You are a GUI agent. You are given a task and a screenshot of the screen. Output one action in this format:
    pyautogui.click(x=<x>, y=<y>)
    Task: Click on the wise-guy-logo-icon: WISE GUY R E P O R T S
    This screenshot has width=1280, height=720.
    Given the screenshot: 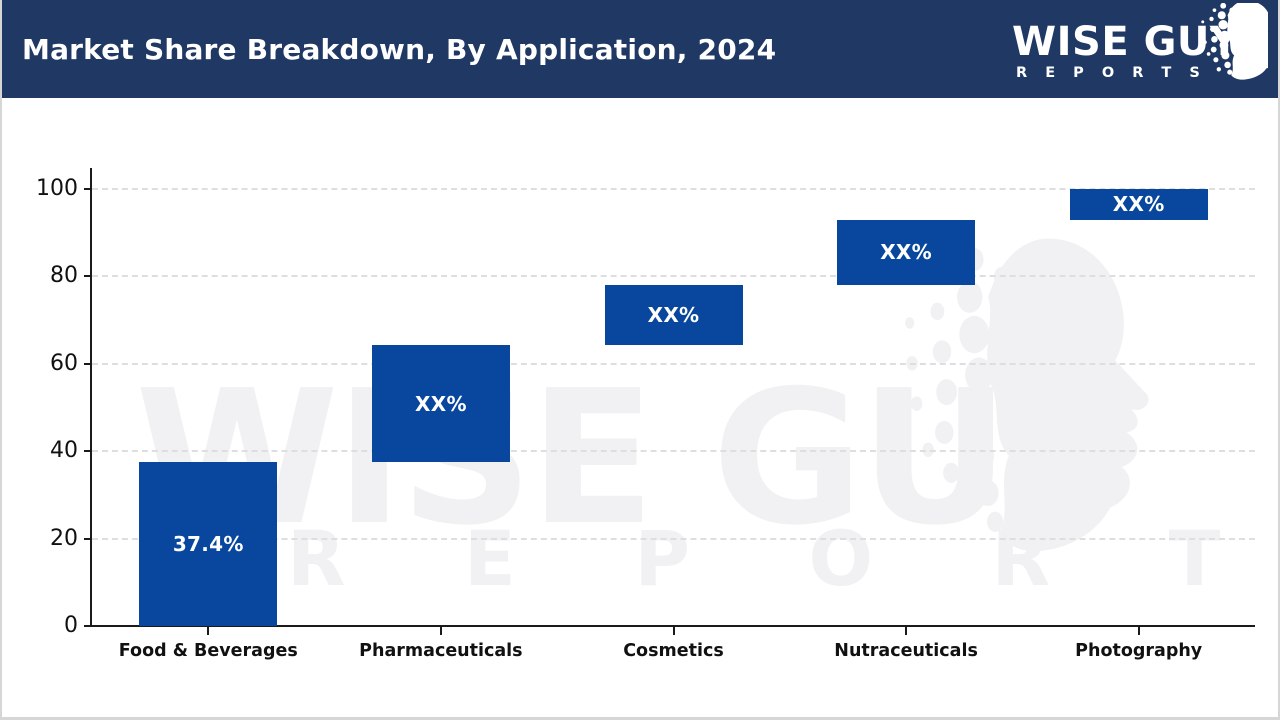 What is the action you would take?
    pyautogui.click(x=1145, y=40)
    